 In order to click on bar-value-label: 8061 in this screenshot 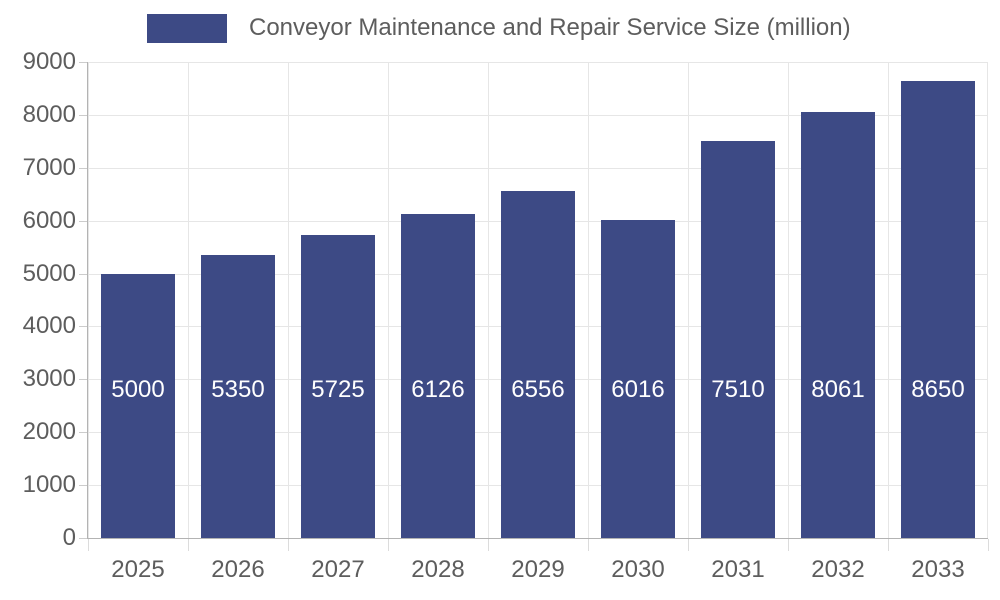, I will do `click(838, 389)`.